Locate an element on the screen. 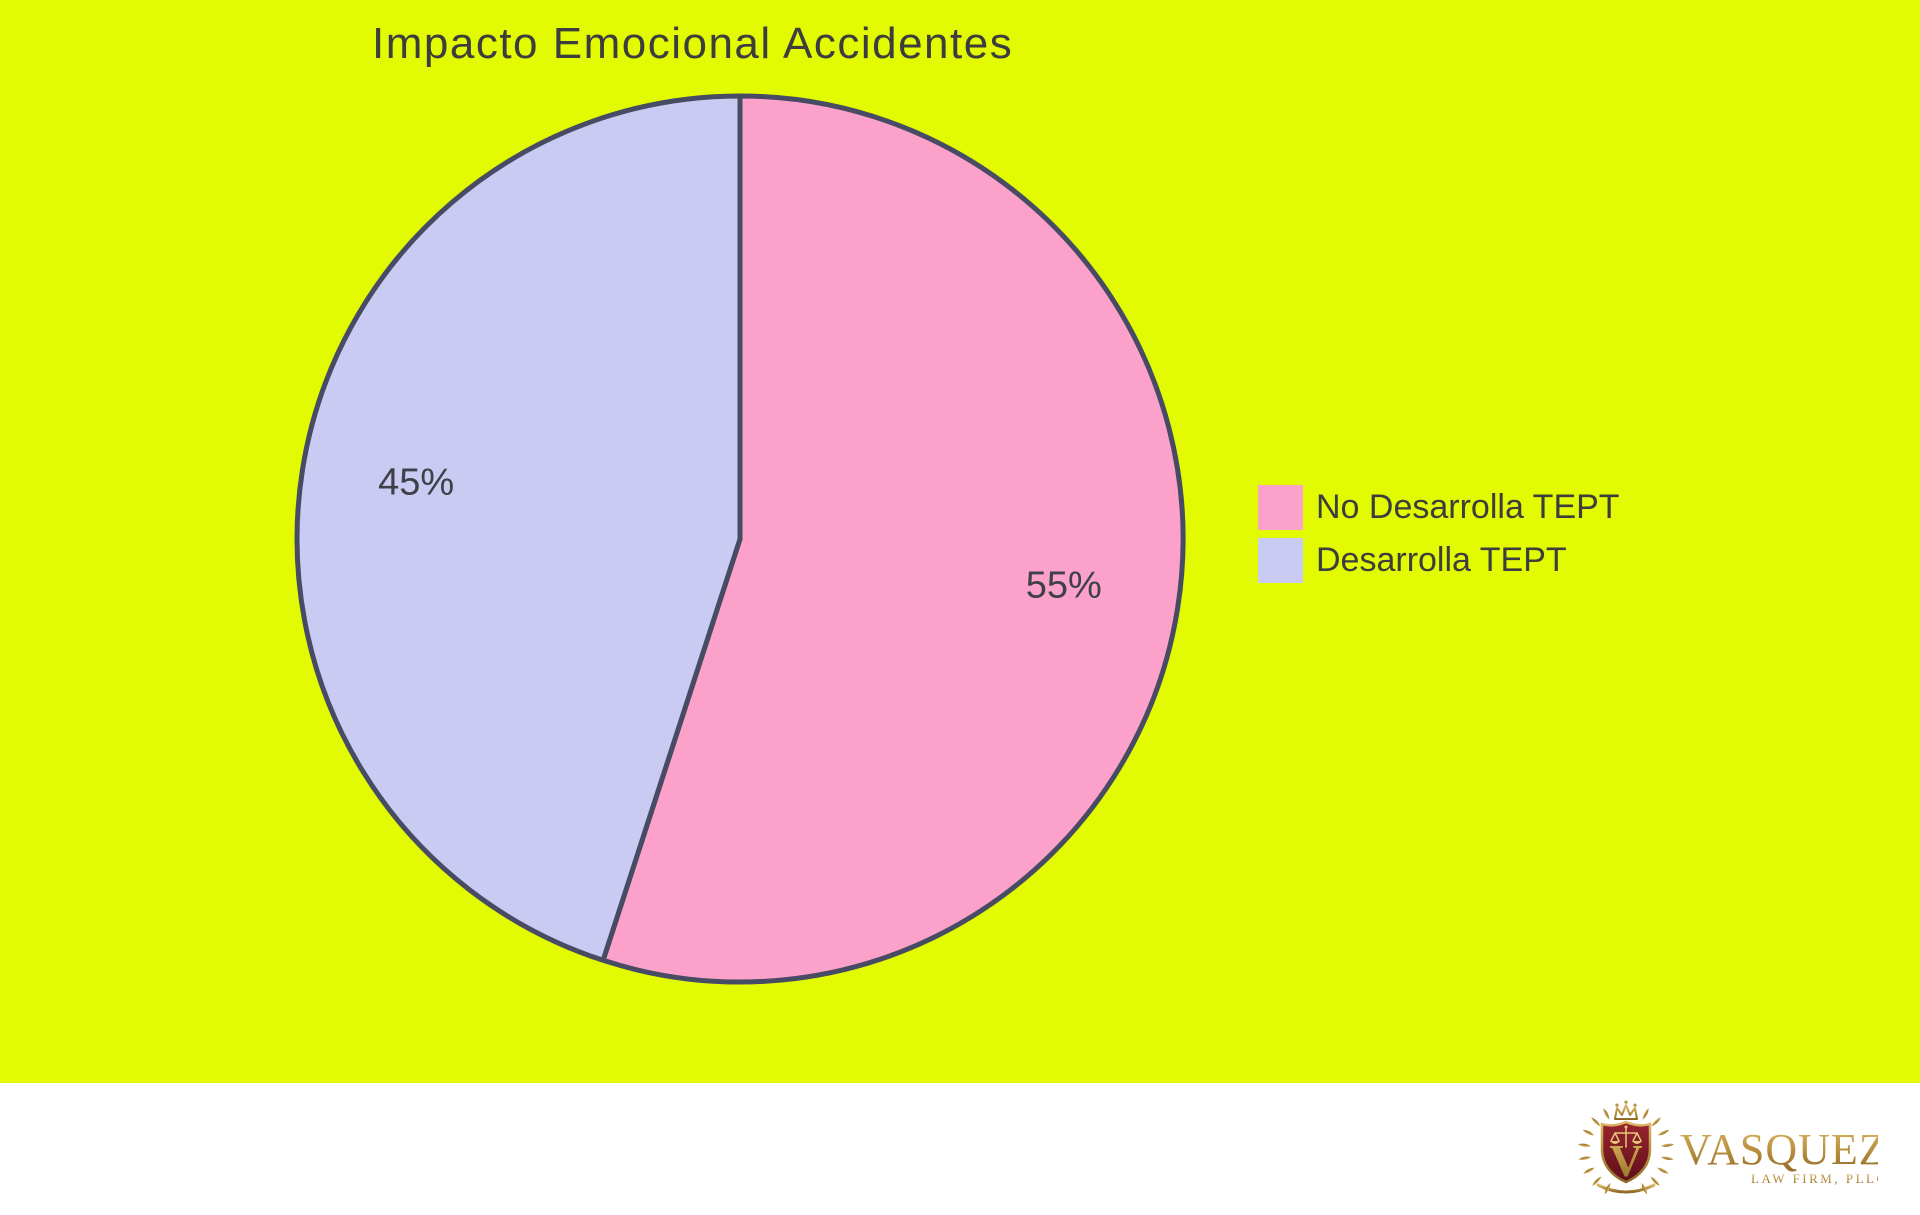 This screenshot has width=1920, height=1215. legend-label: Desarrolla TEPT is located at coordinates (1441, 560).